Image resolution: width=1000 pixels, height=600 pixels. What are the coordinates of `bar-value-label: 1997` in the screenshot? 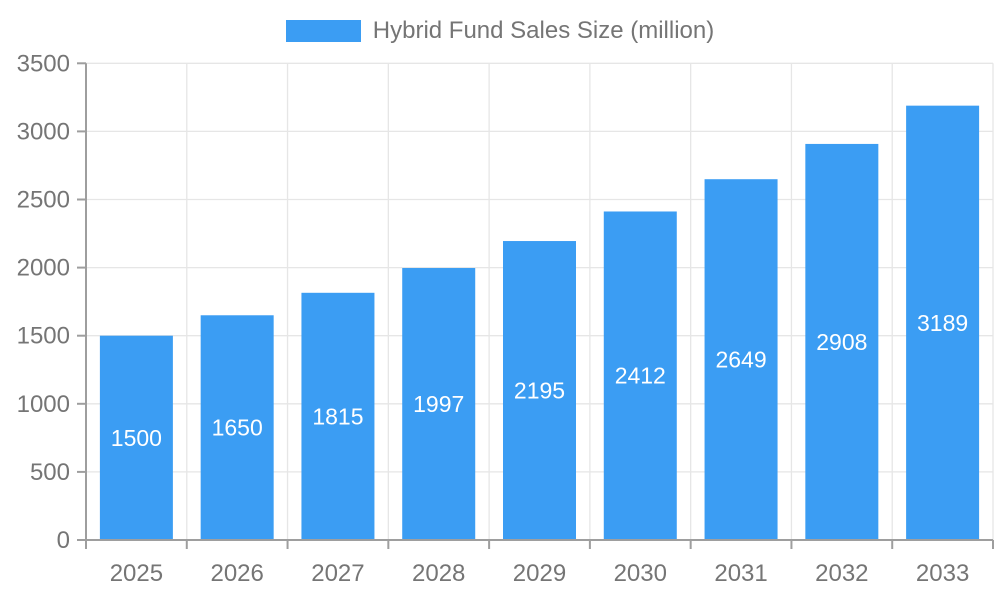 It's located at (438, 404).